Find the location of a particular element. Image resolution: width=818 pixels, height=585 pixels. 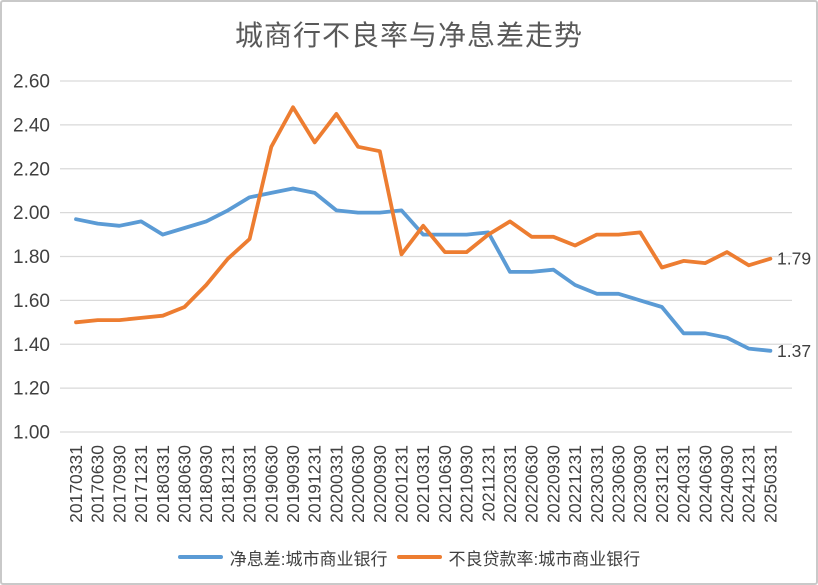

x-tick-label: 20190630 is located at coordinates (271, 484).